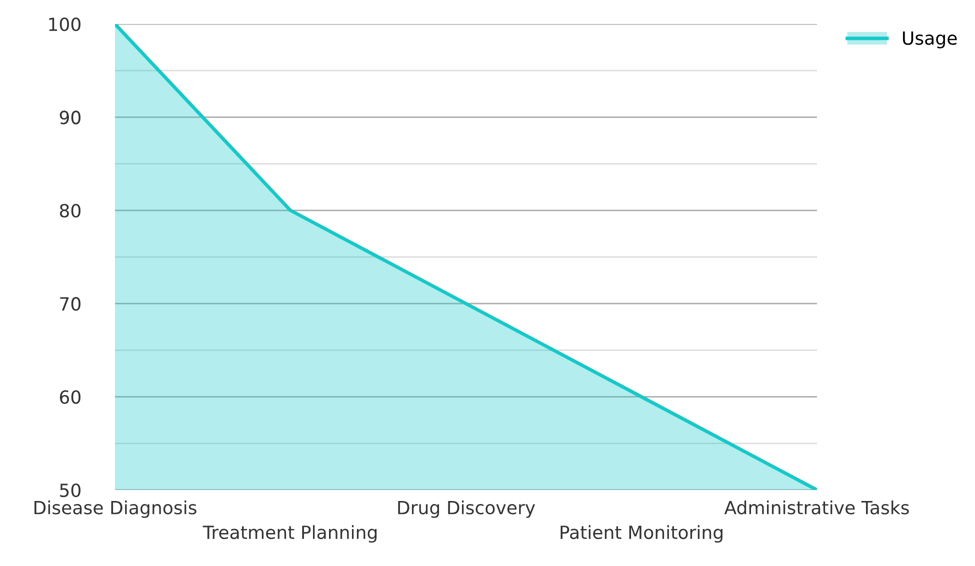 Image resolution: width=975 pixels, height=566 pixels. I want to click on x-tick-label: Drug Discovery, so click(467, 509).